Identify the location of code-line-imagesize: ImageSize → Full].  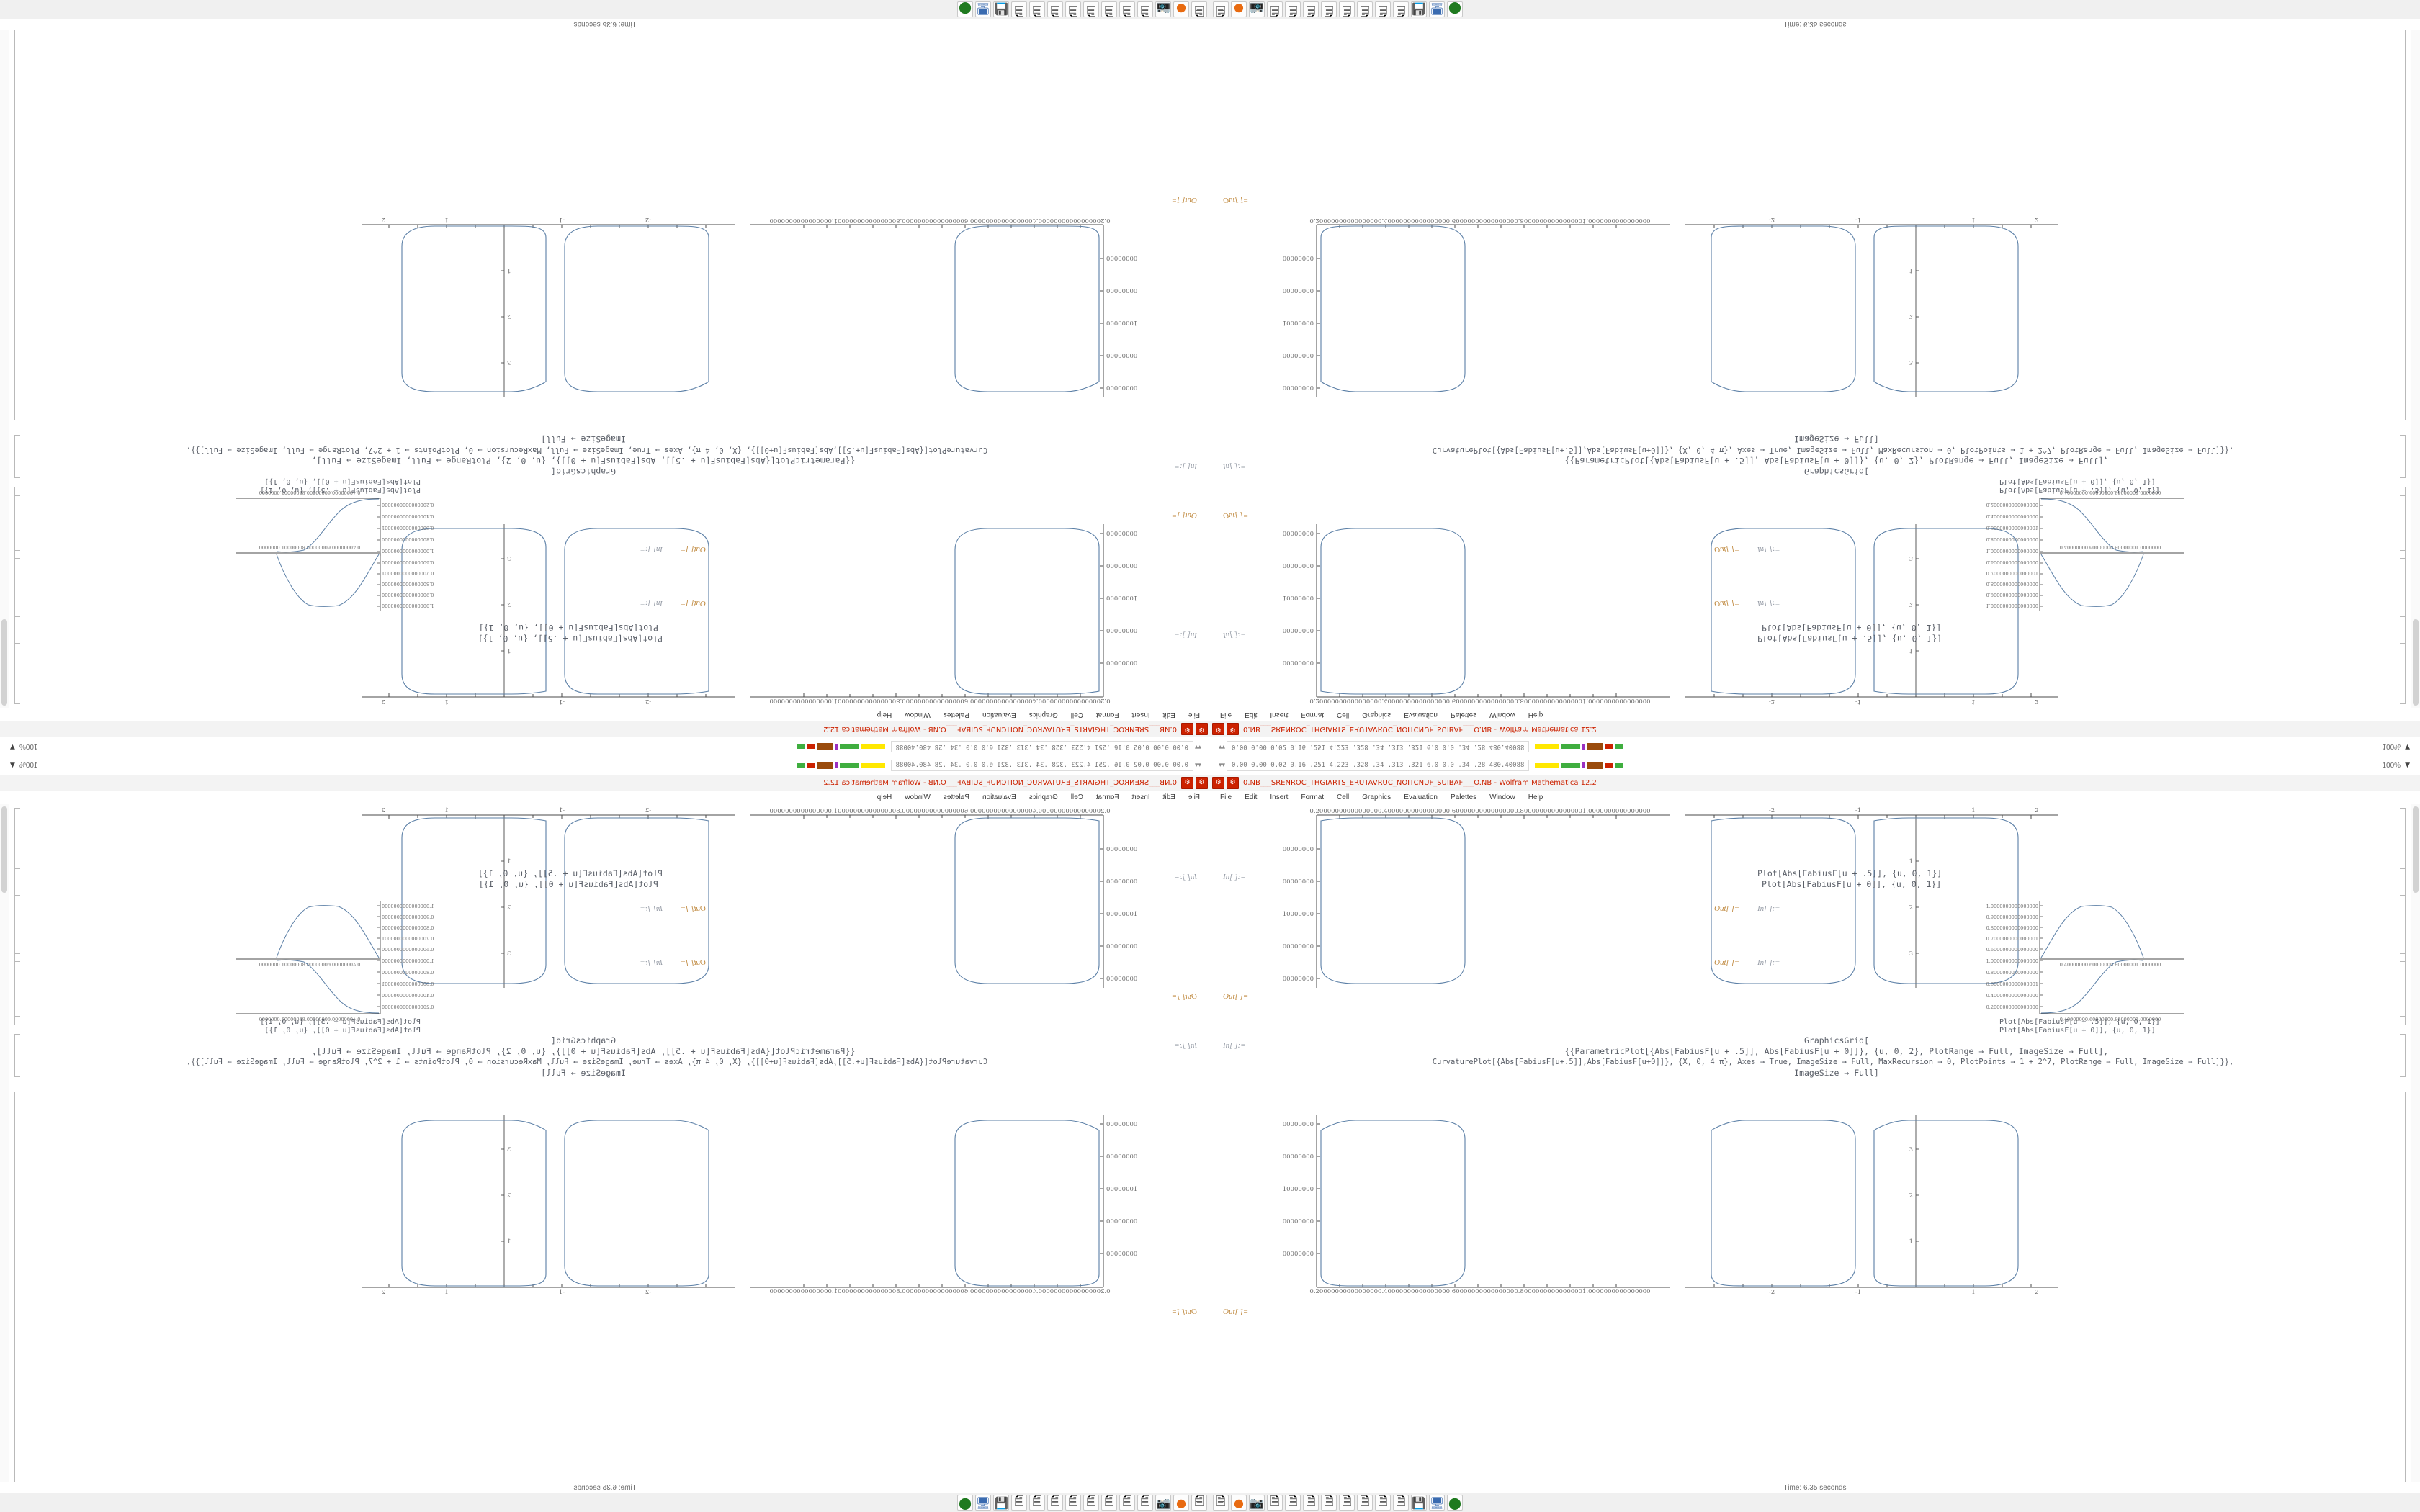
(1836, 439).